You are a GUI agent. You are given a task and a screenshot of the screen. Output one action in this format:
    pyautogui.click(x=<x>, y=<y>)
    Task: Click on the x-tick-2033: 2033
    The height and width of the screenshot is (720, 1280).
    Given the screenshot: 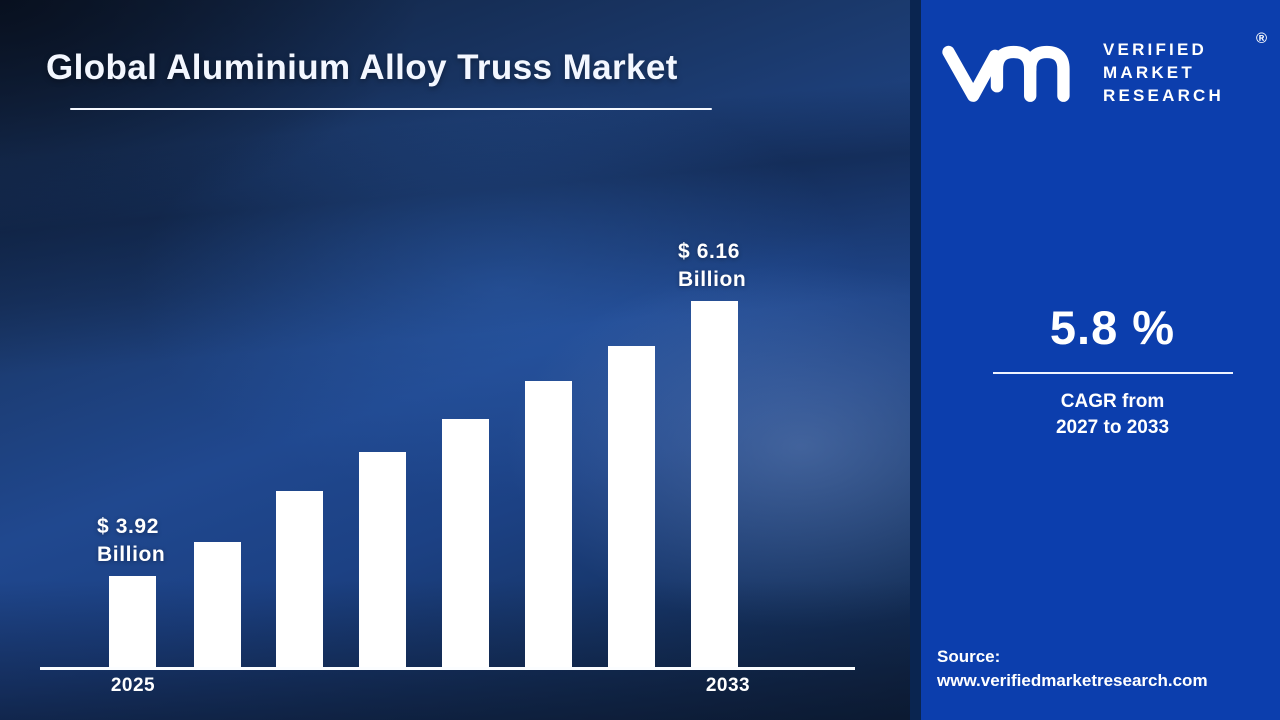 What is the action you would take?
    pyautogui.click(x=728, y=685)
    